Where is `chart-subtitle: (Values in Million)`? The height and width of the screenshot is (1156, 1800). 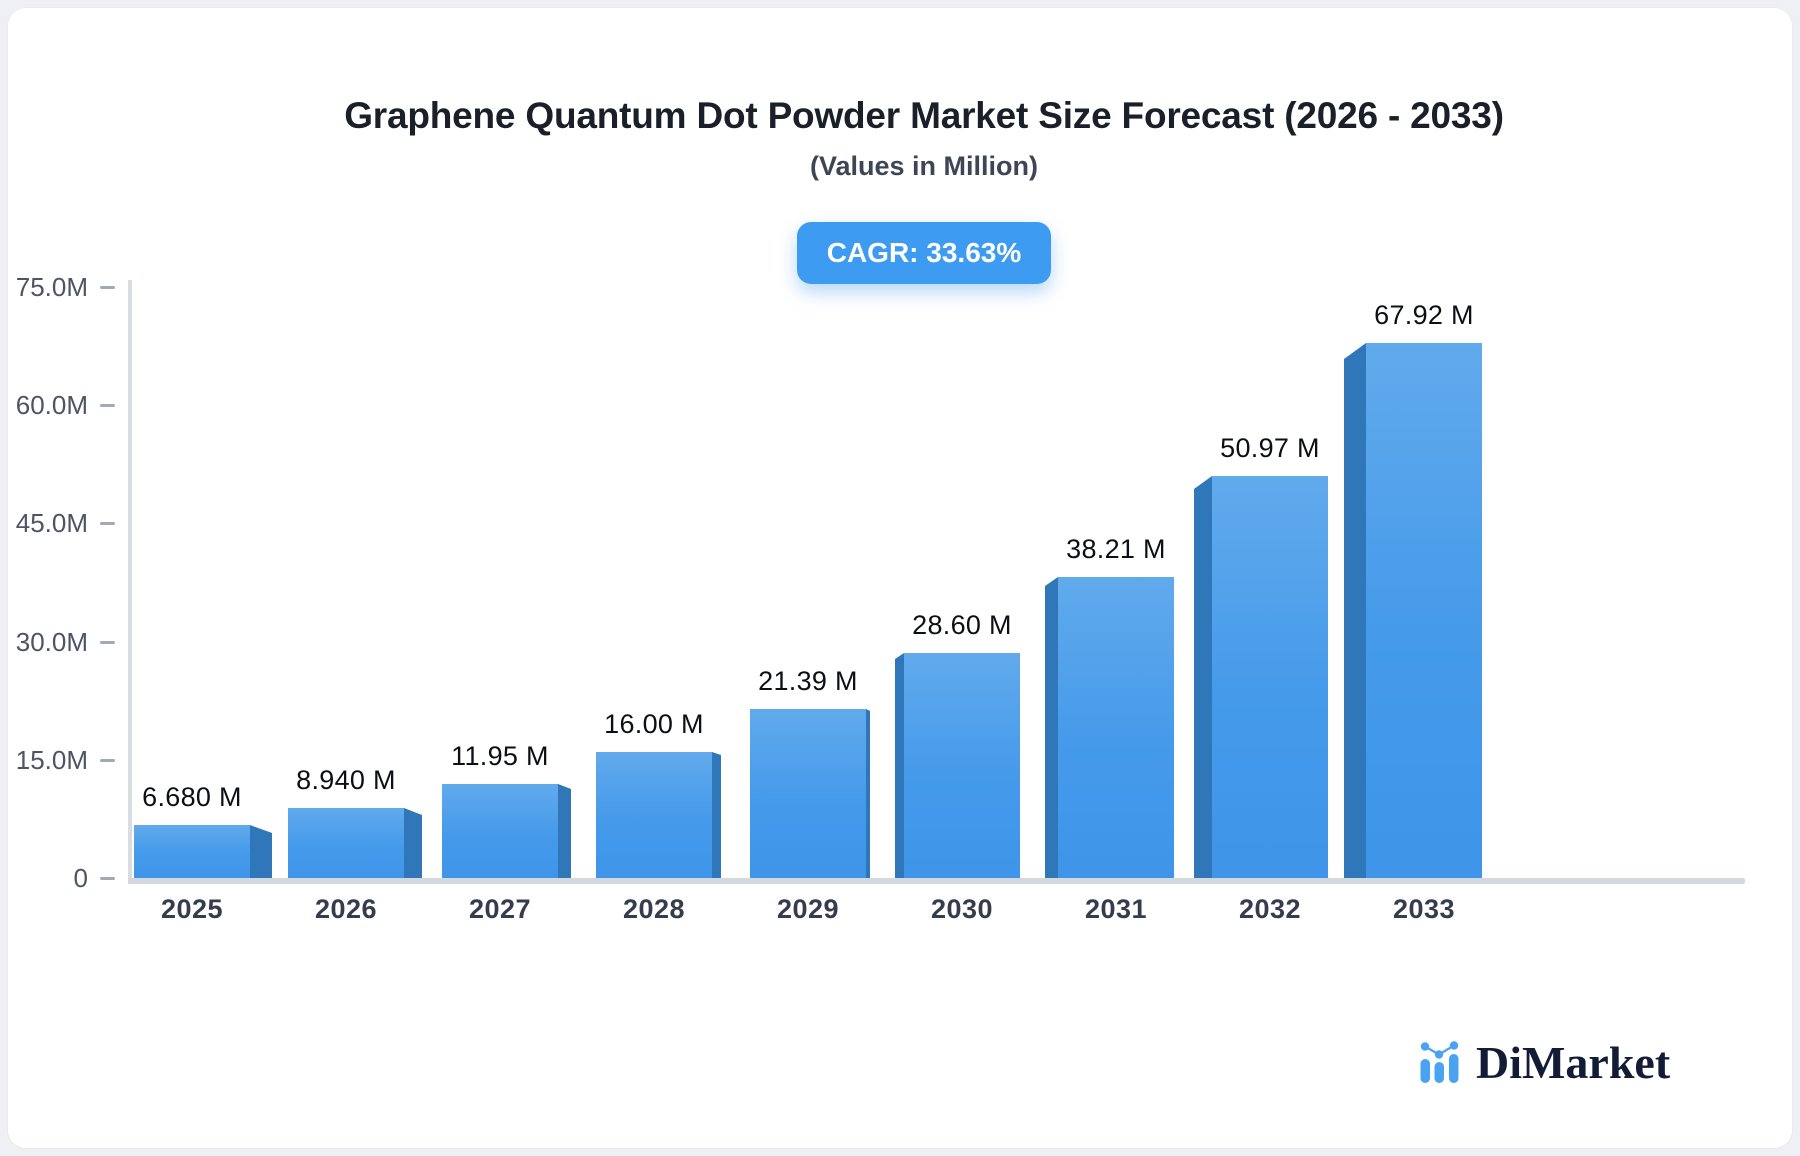
chart-subtitle: (Values in Million) is located at coordinates (924, 166).